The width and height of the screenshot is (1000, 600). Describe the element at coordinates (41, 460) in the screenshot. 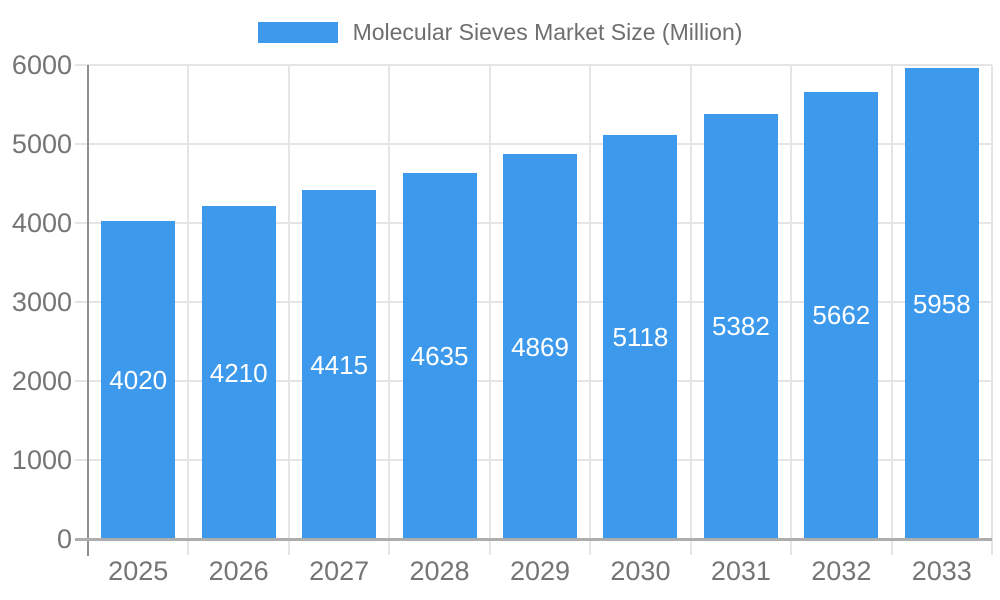

I see `y-axis-label: 1000` at that location.